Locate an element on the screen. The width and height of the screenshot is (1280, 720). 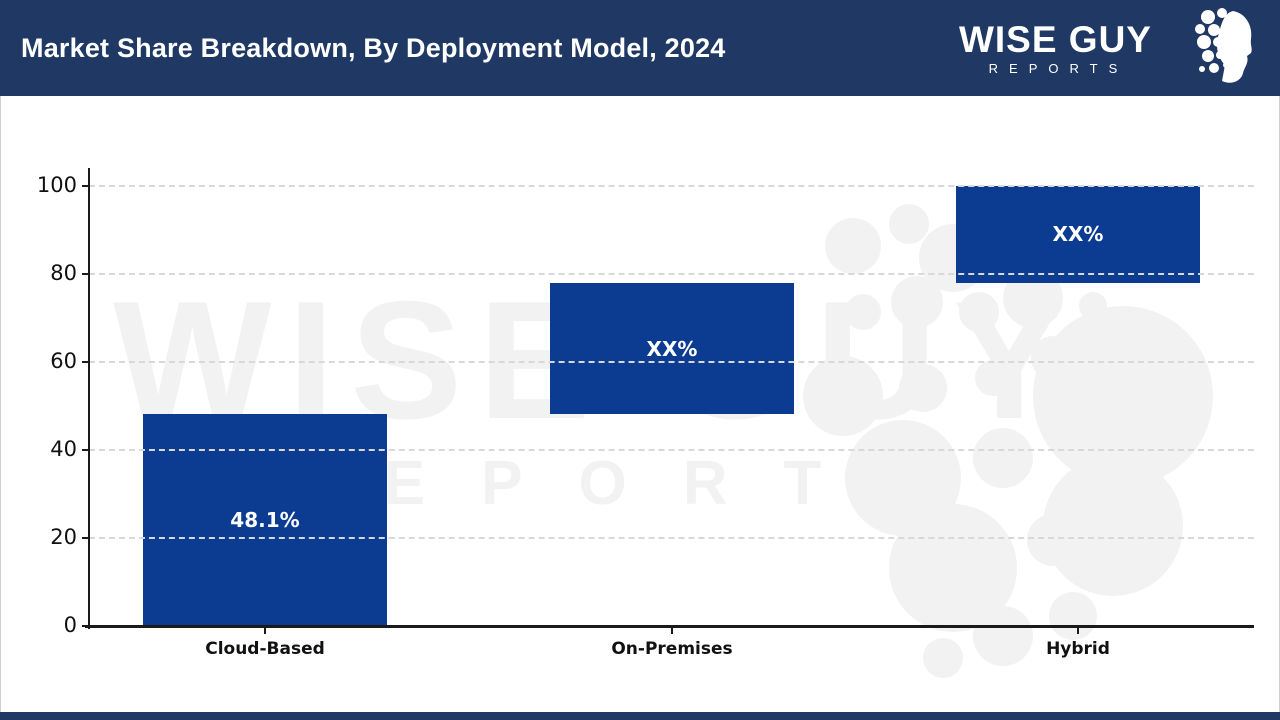
y-tick-label-100: 100 is located at coordinates (56, 185).